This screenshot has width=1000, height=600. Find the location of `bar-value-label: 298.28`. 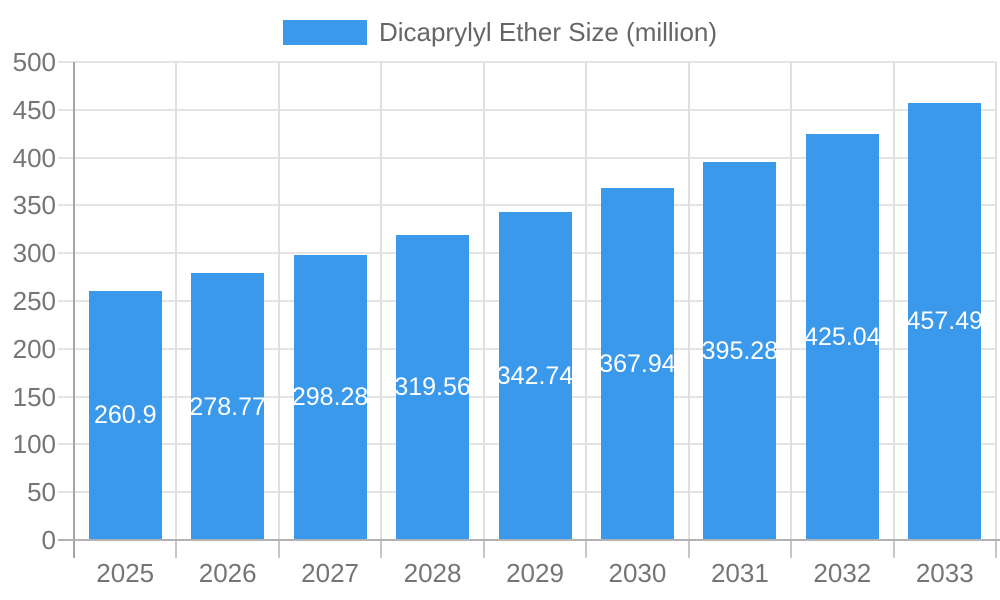

bar-value-label: 298.28 is located at coordinates (330, 397).